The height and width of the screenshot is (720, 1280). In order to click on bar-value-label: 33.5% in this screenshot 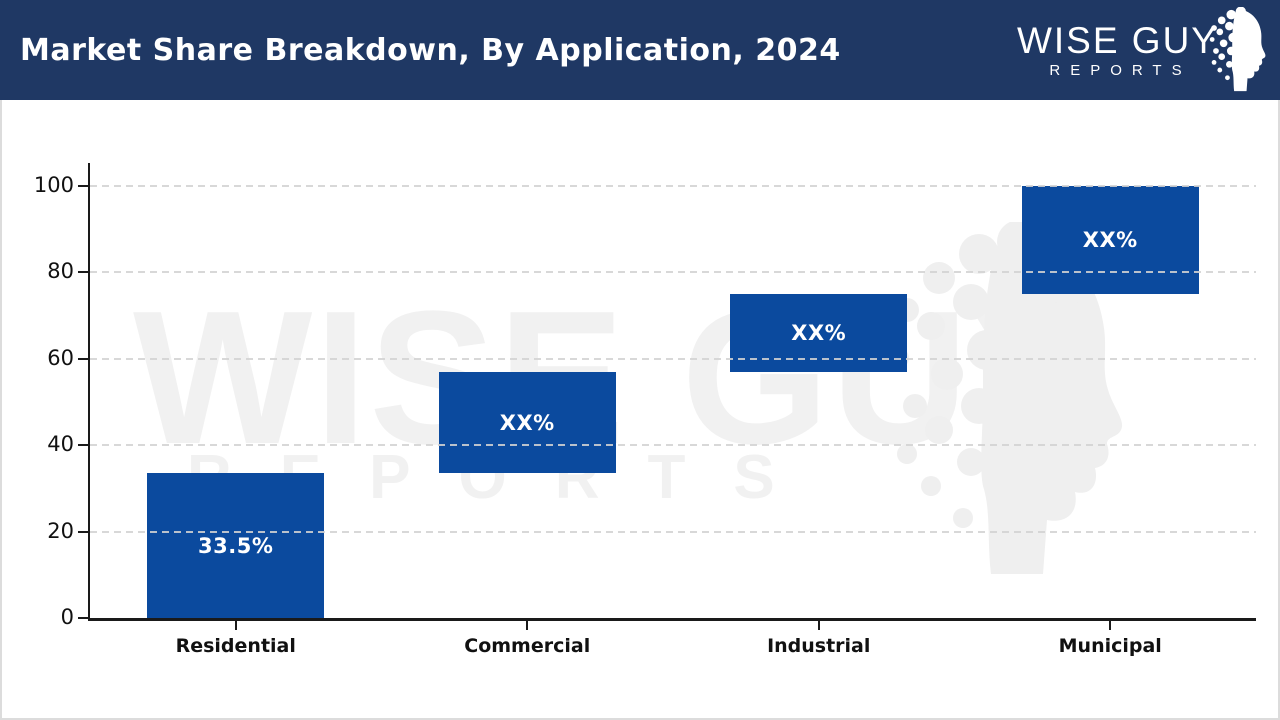, I will do `click(236, 545)`.